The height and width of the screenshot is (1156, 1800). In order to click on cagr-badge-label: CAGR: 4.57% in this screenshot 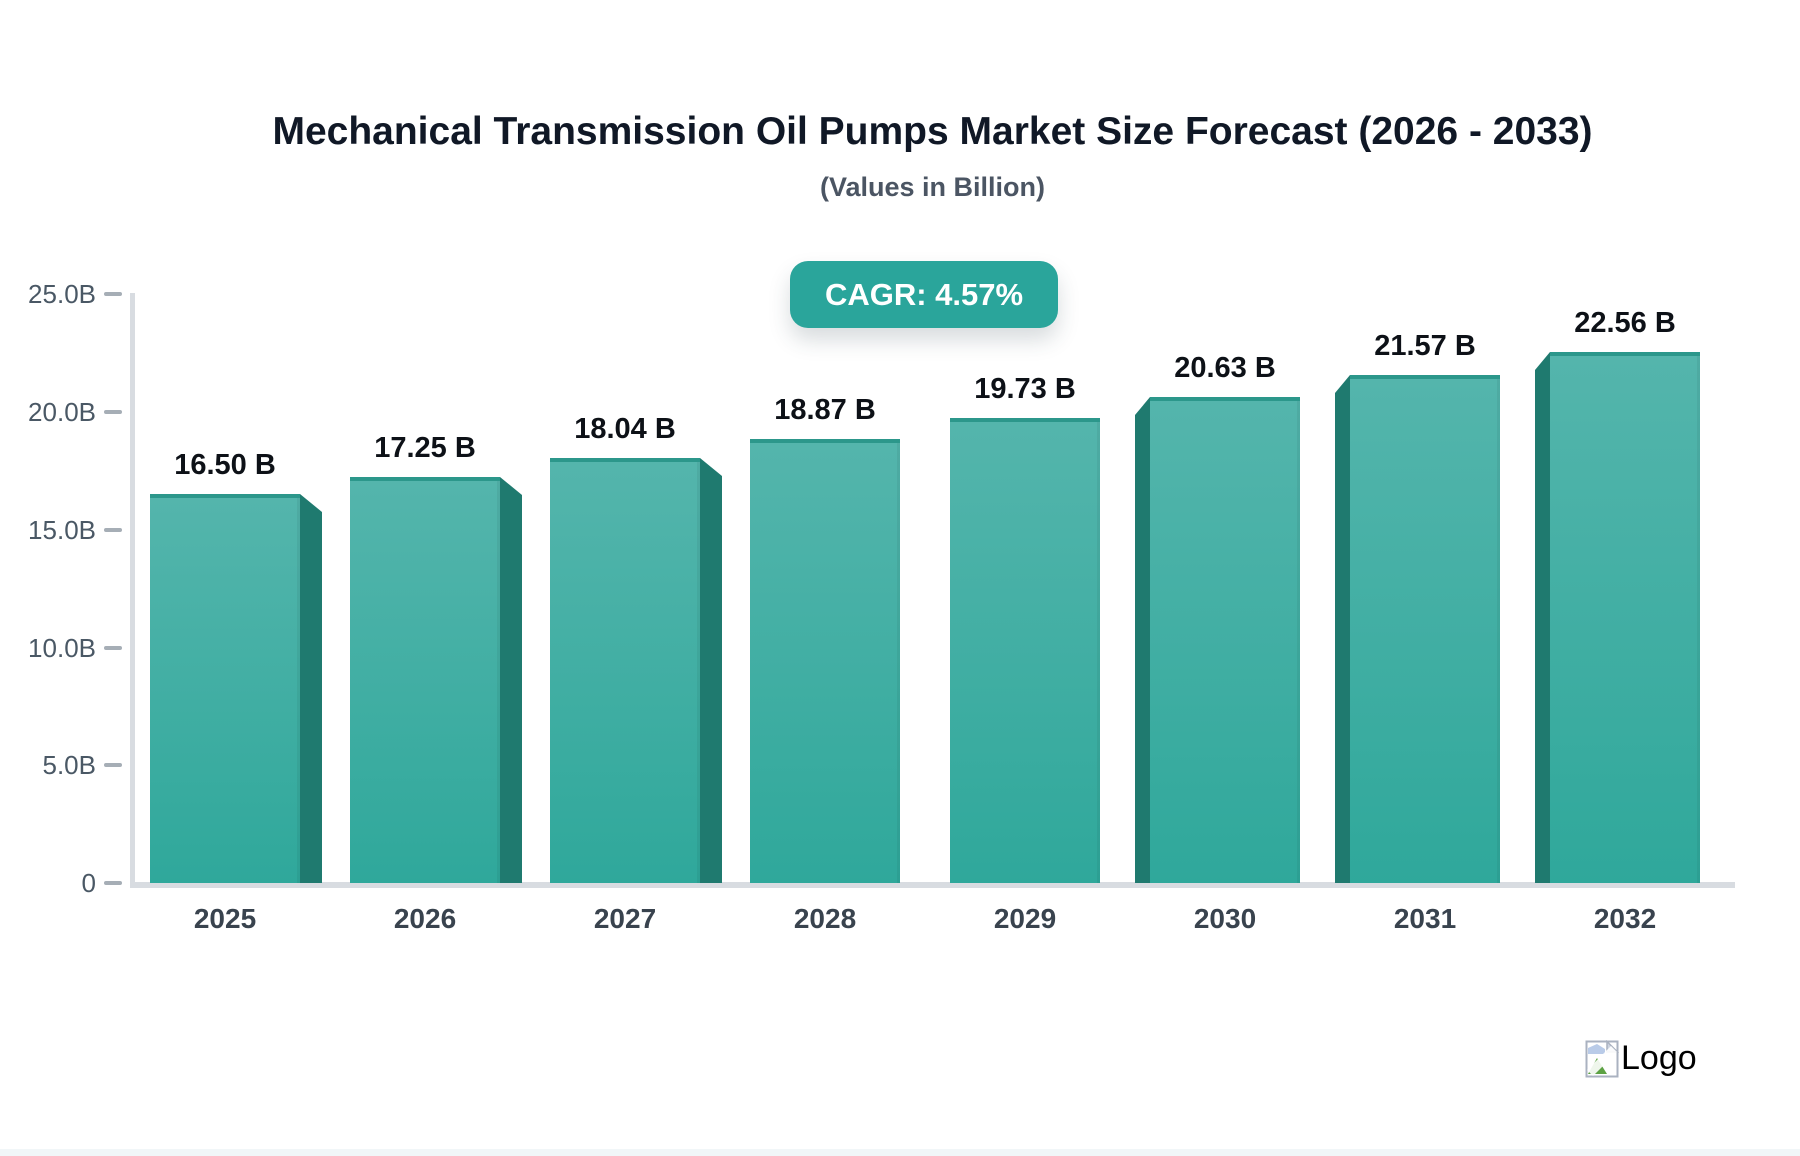, I will do `click(924, 294)`.